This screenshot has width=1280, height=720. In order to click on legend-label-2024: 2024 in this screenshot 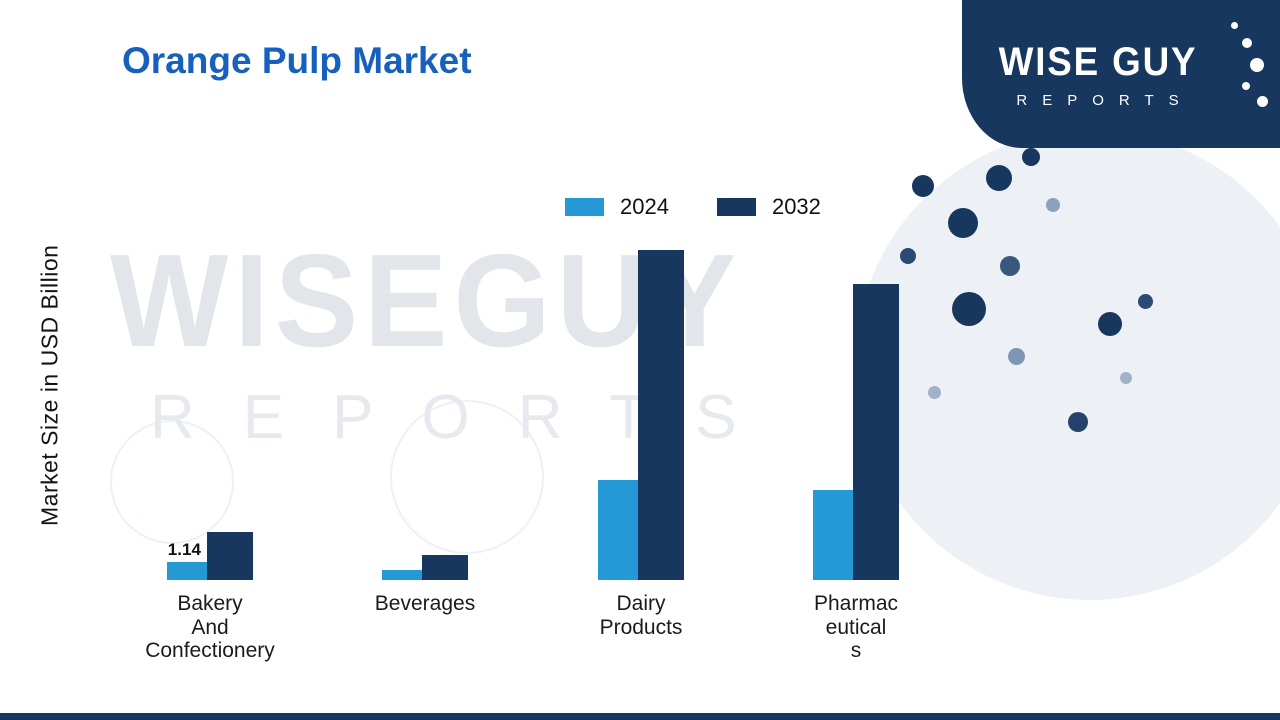, I will do `click(644, 206)`.